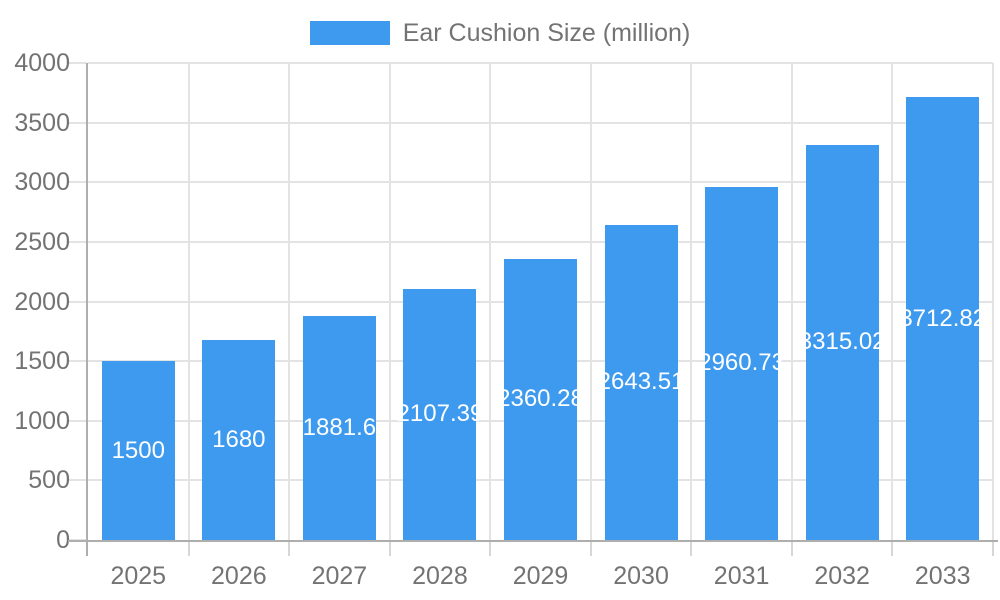  Describe the element at coordinates (440, 576) in the screenshot. I see `x-tick-label: 2028` at that location.